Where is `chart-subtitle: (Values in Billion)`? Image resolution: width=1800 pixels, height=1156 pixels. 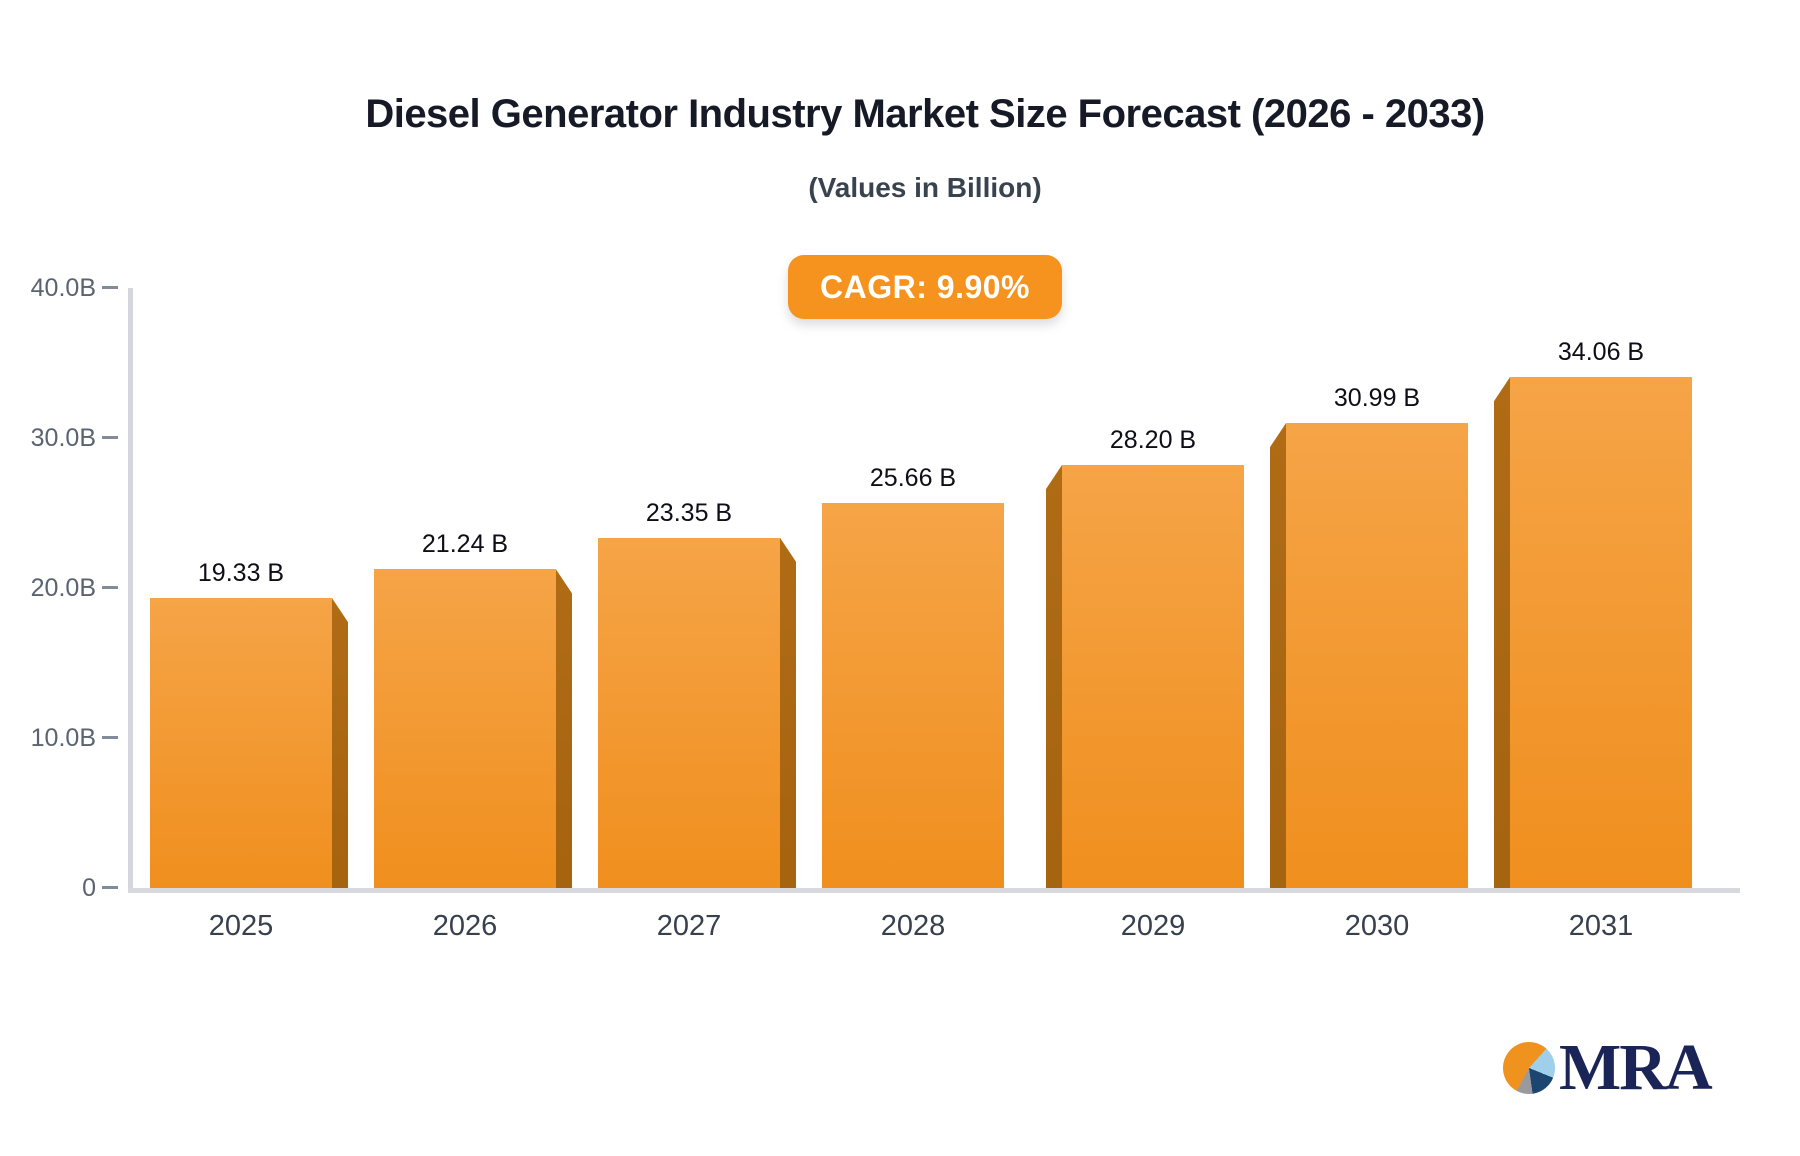 chart-subtitle: (Values in Billion) is located at coordinates (925, 187).